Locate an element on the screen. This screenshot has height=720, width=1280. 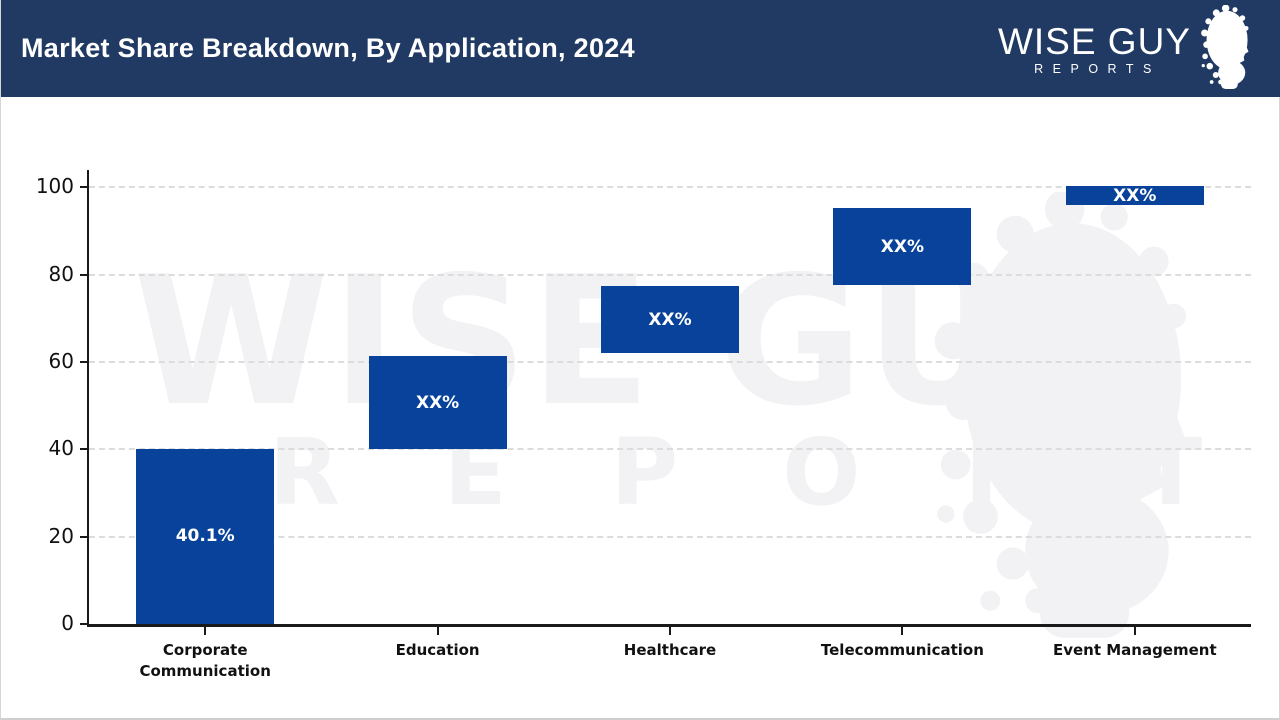
x-category-label: Telecommunication is located at coordinates (902, 650).